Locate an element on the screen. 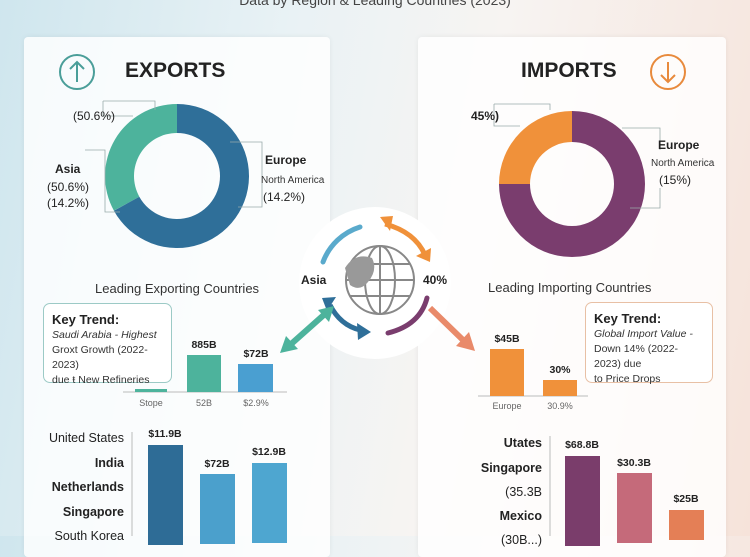 The height and width of the screenshot is (557, 750). bar-value: $12.9B is located at coordinates (269, 452).